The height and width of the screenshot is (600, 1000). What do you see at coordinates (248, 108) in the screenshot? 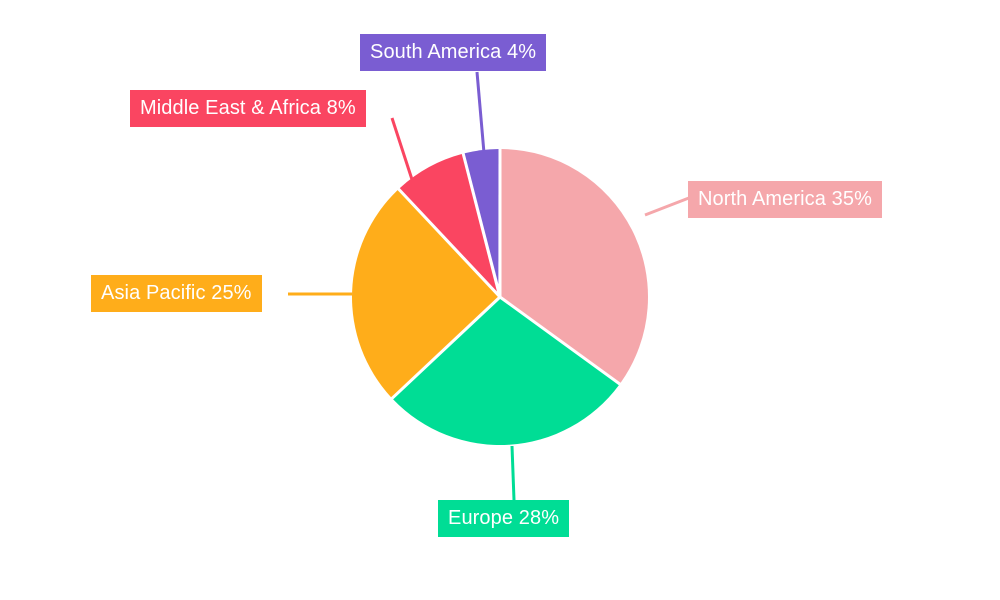
I see `slice-label: Middle East & Africa 8%` at bounding box center [248, 108].